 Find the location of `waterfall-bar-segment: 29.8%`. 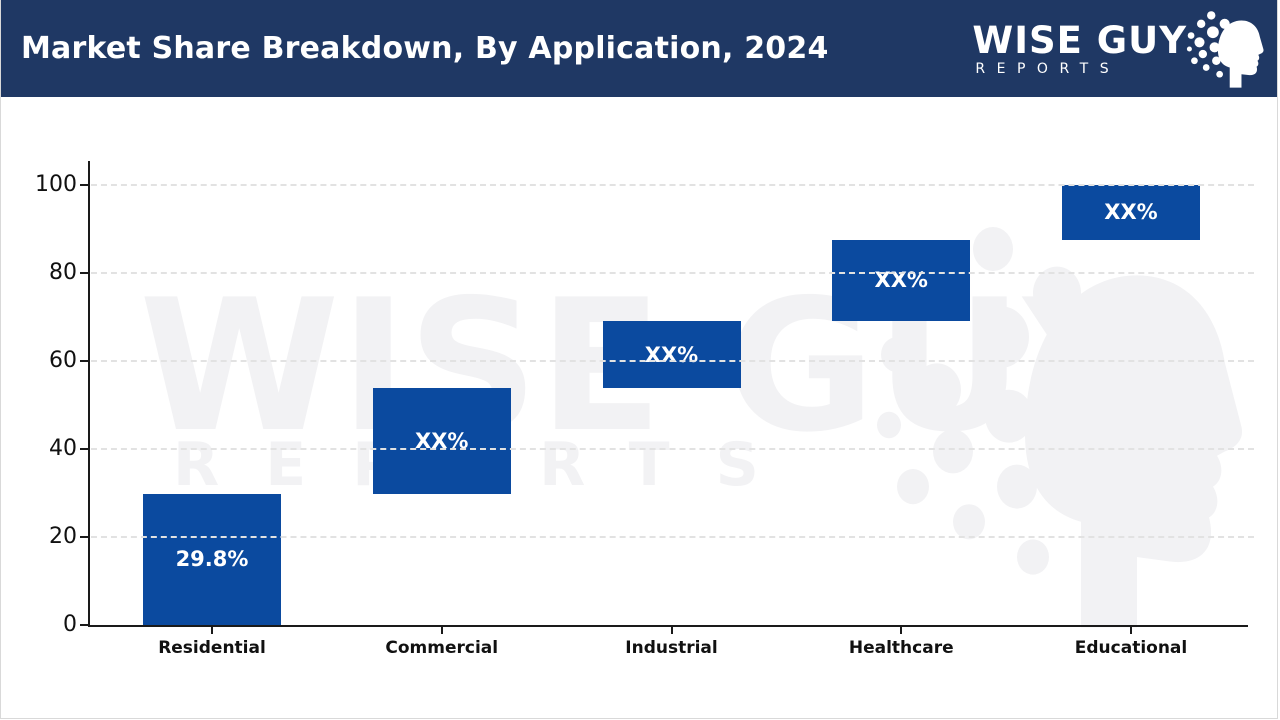

waterfall-bar-segment: 29.8% is located at coordinates (212, 559).